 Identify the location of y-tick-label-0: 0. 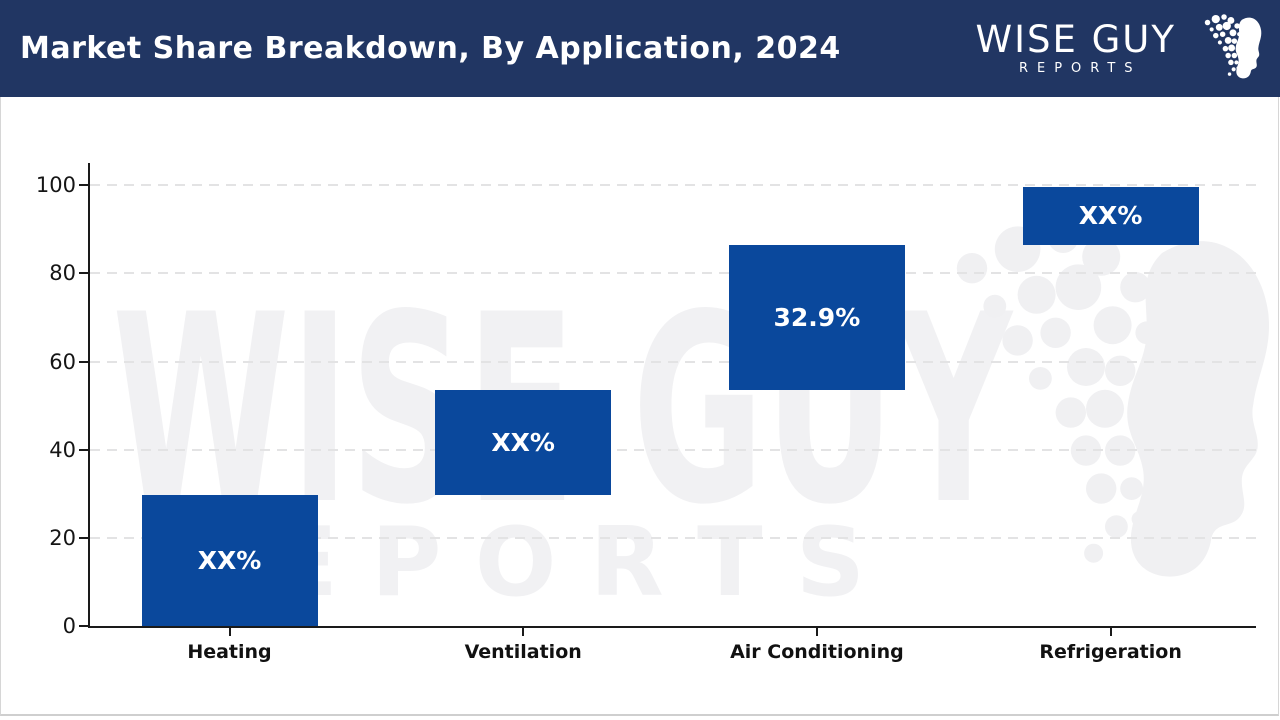
(69, 626).